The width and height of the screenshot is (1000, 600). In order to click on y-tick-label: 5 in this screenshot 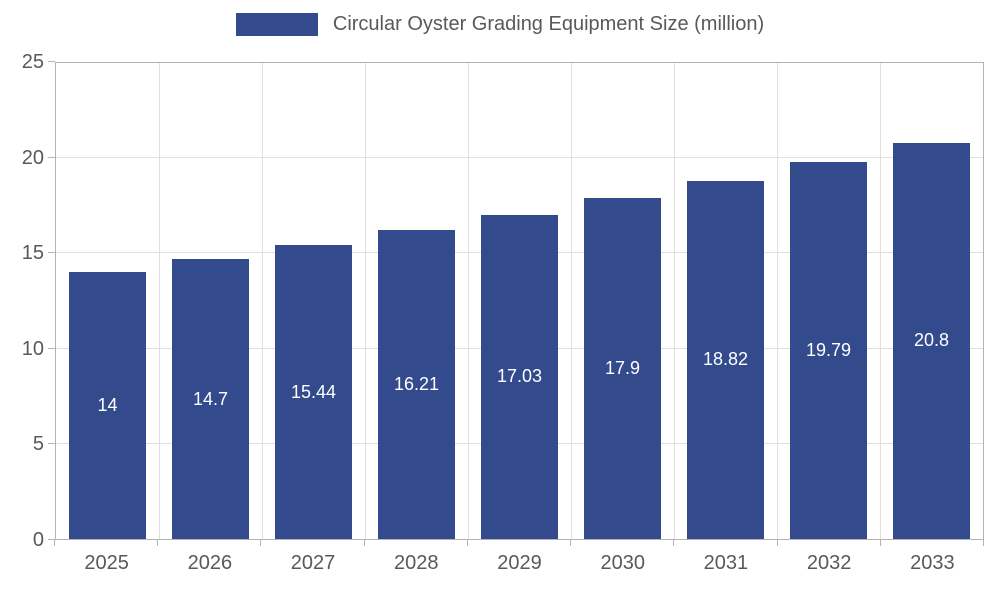, I will do `click(38, 444)`.